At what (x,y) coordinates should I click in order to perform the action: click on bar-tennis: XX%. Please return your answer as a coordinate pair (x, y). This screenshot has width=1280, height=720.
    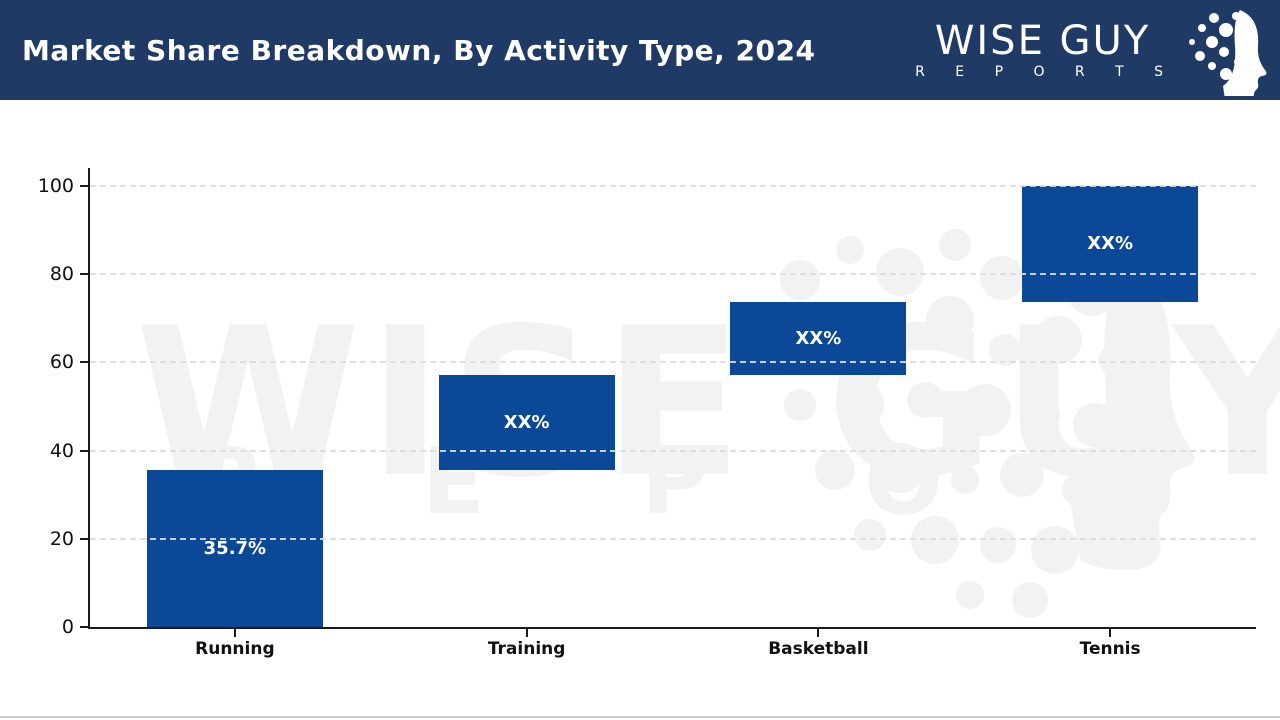
    Looking at the image, I should click on (1110, 244).